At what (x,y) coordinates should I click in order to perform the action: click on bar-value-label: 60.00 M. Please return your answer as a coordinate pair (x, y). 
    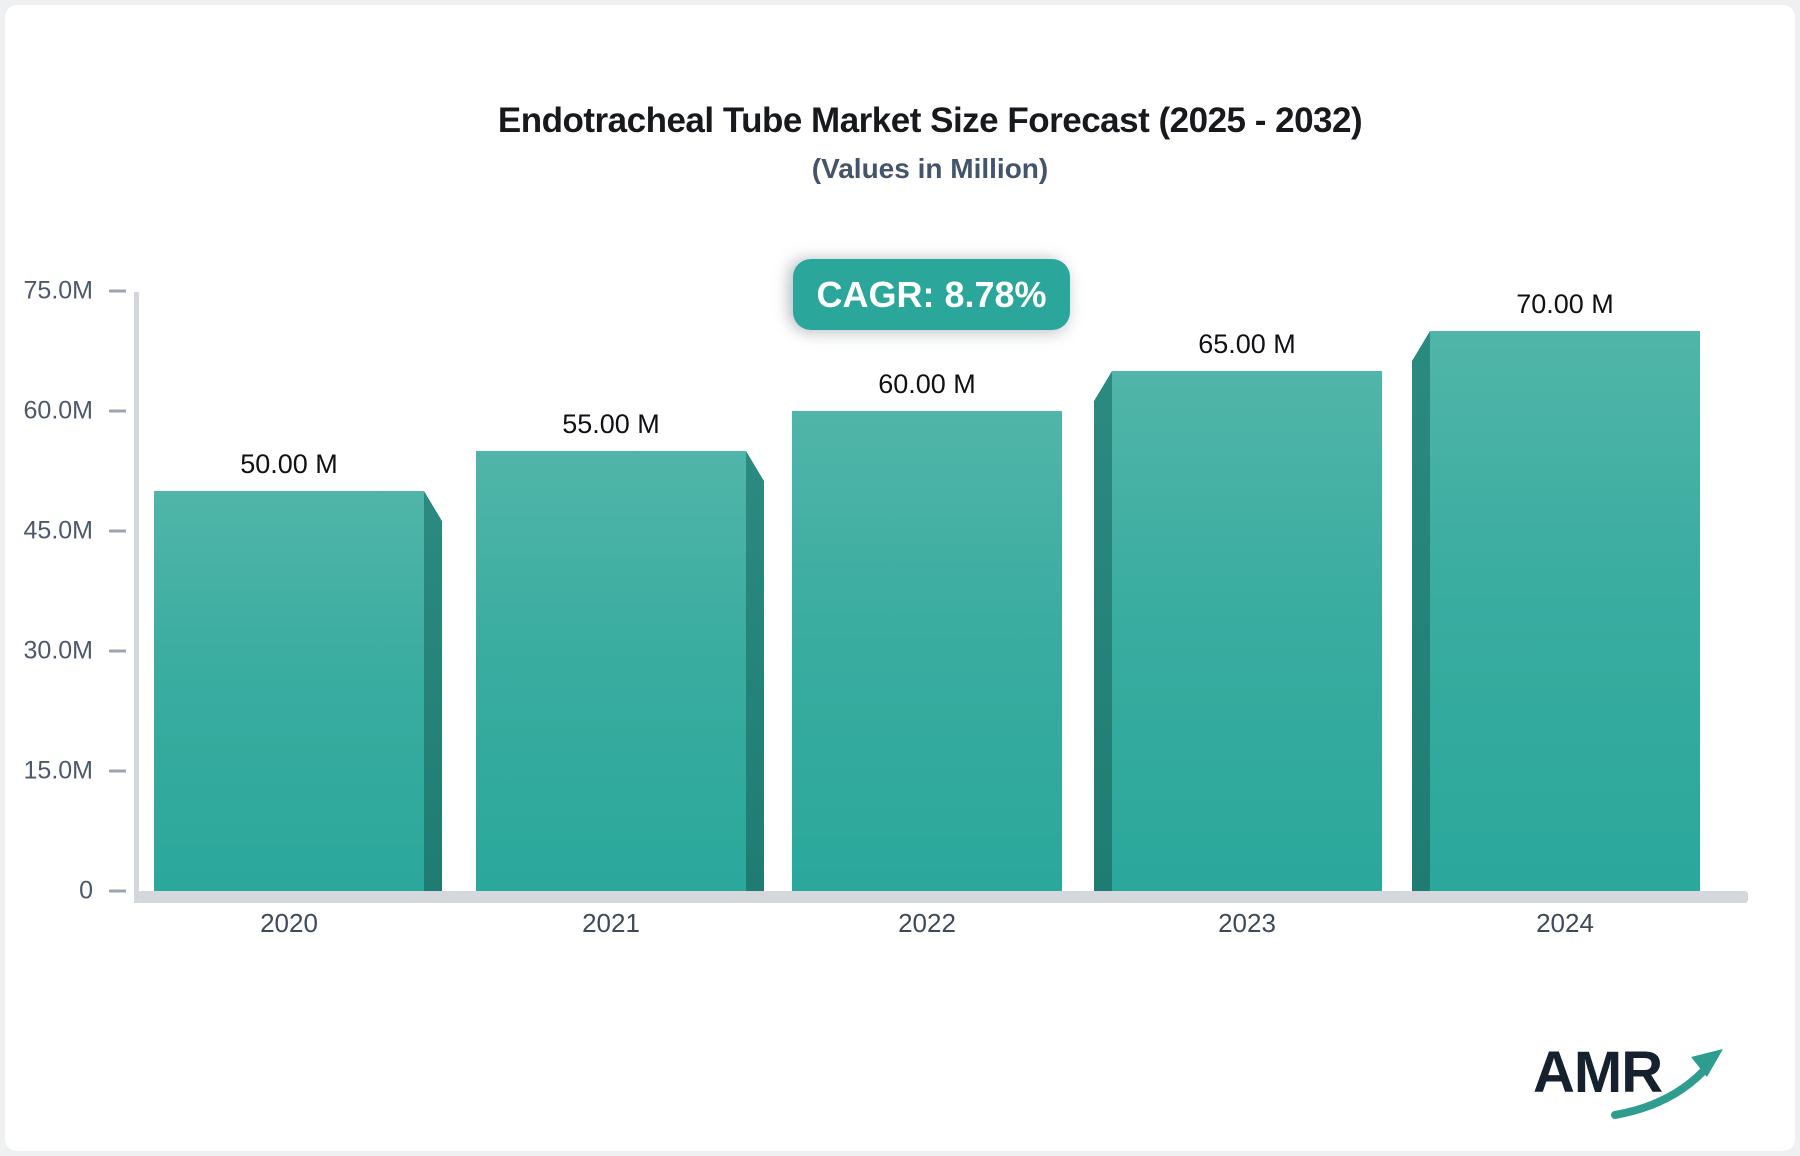
    Looking at the image, I should click on (927, 384).